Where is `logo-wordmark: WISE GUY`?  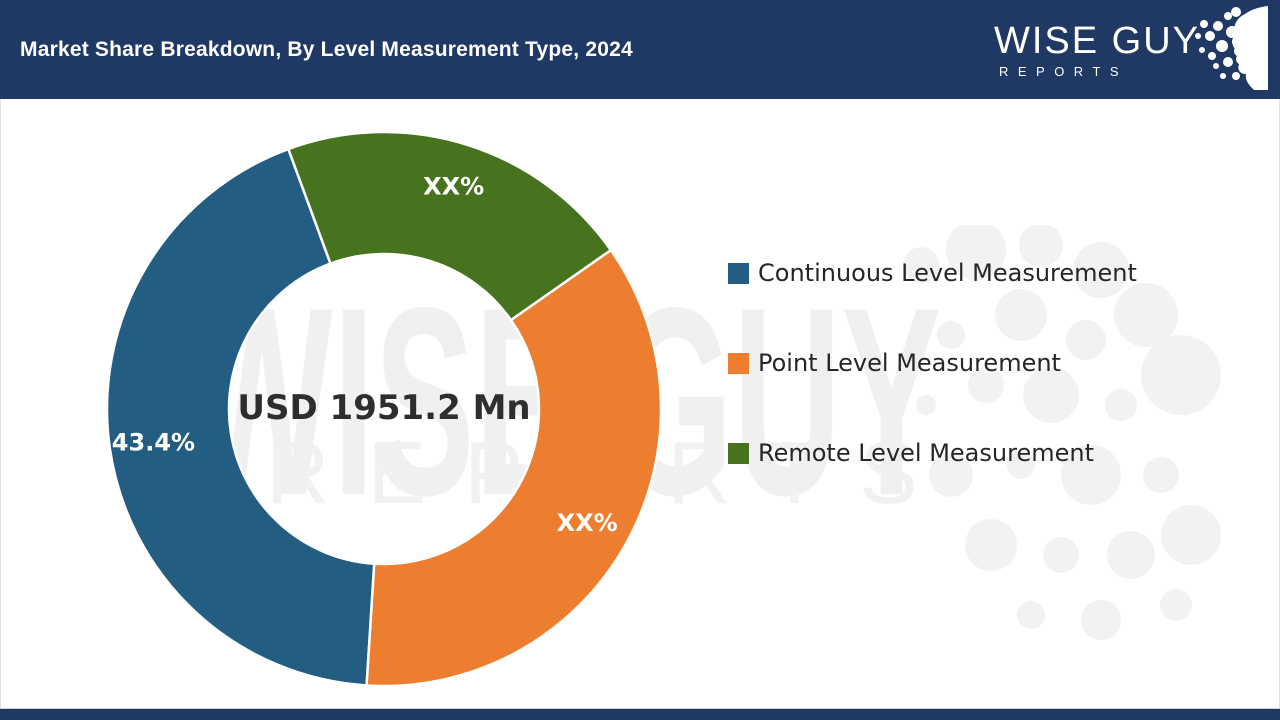 logo-wordmark: WISE GUY is located at coordinates (1096, 41).